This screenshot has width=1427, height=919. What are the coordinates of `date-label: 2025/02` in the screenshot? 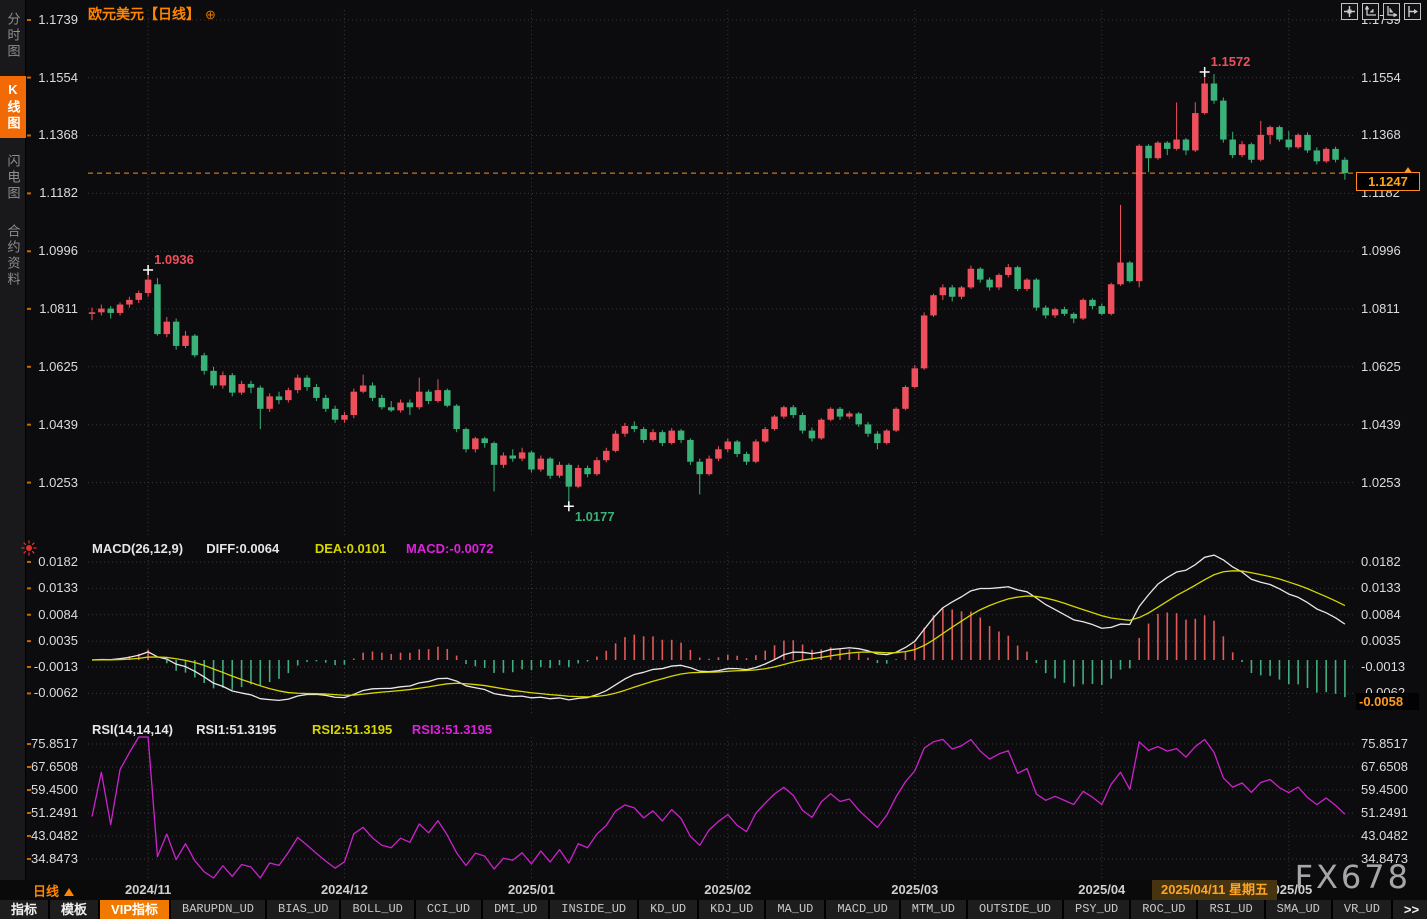 It's located at (728, 889).